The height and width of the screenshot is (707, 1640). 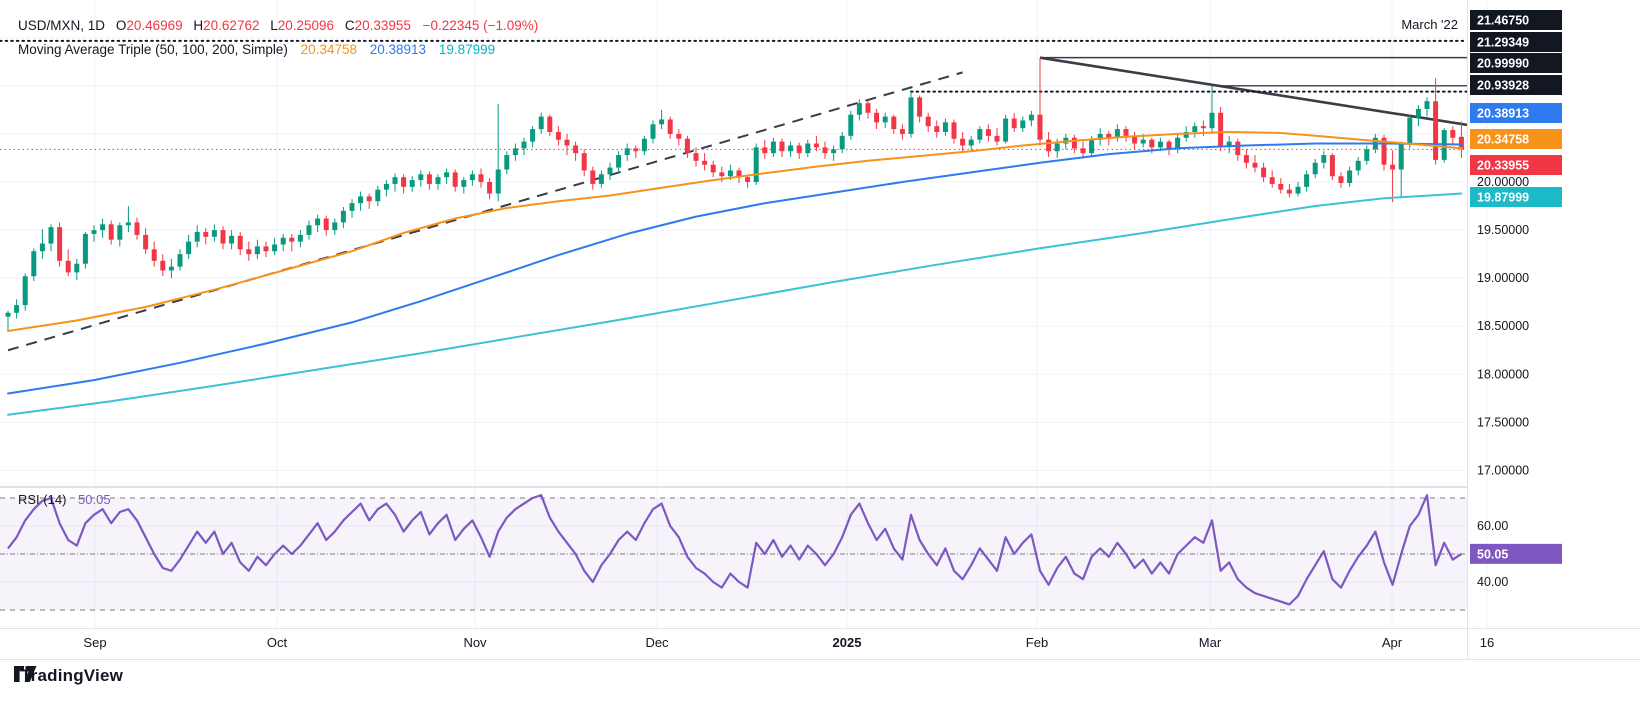 I want to click on rsi-level-lines, so click(x=733, y=554).